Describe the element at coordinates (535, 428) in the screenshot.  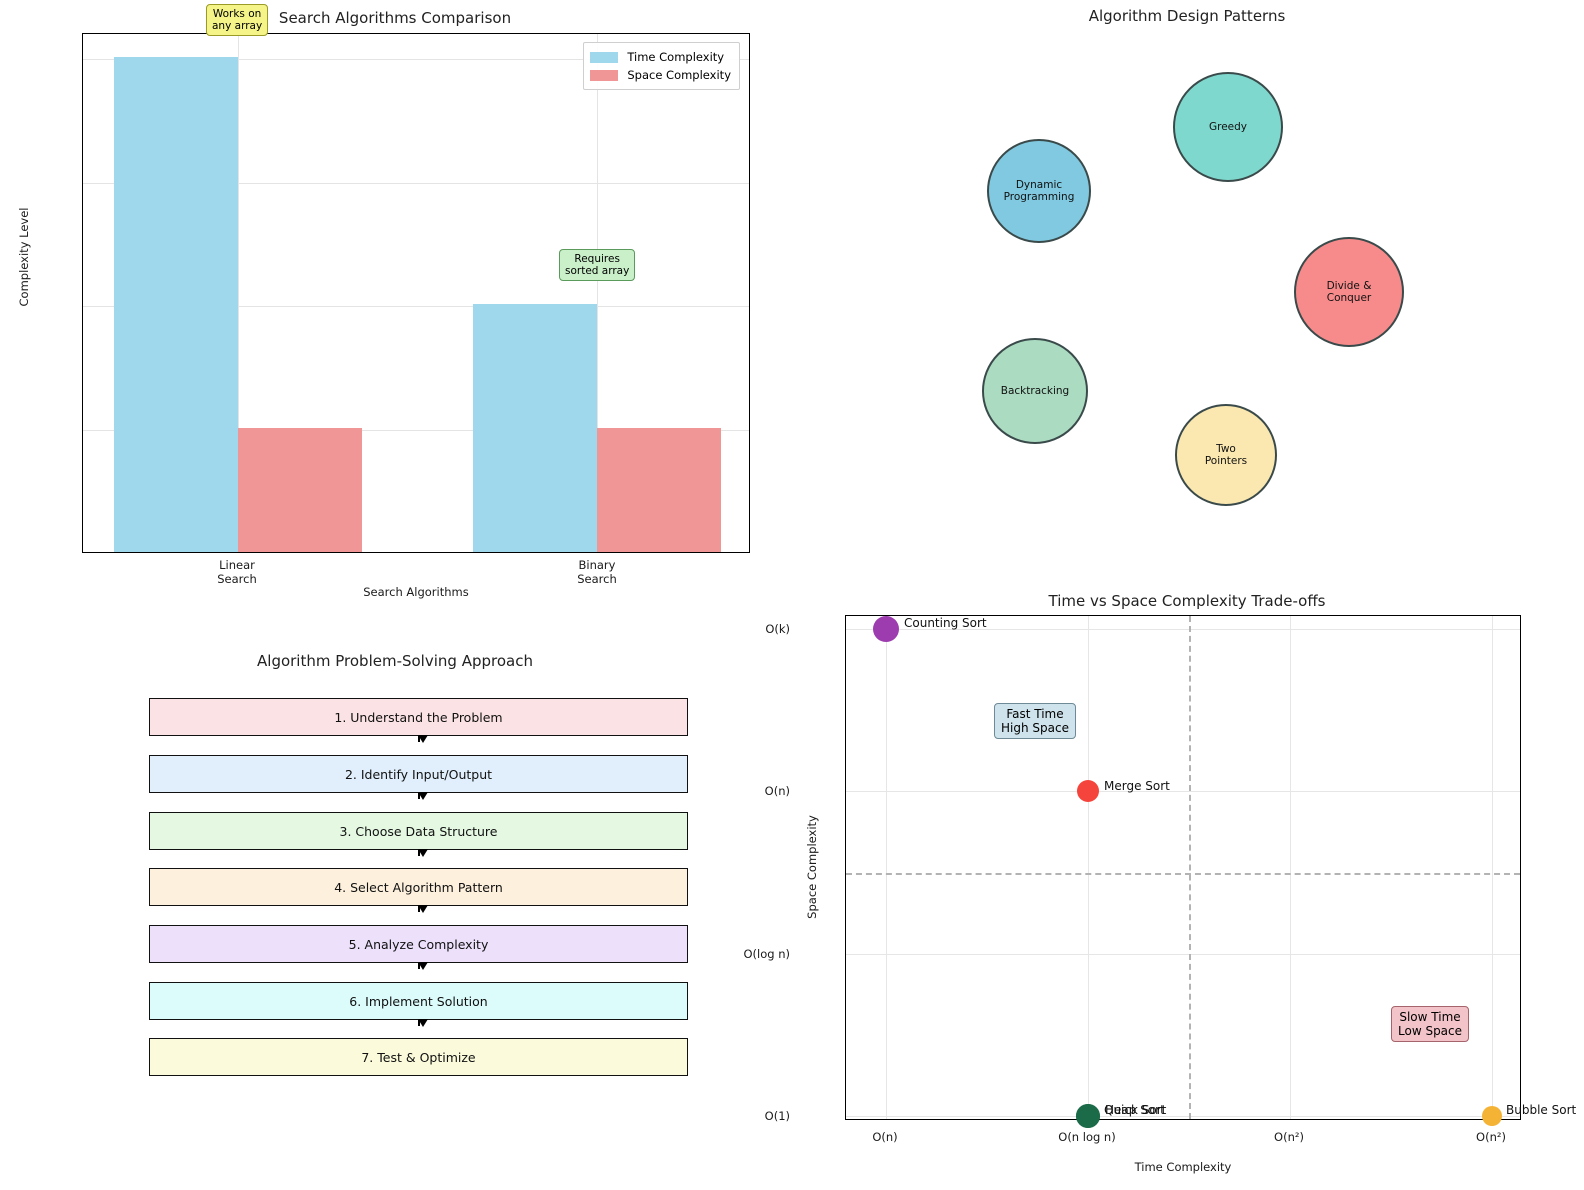
I see `bar-binary-time` at that location.